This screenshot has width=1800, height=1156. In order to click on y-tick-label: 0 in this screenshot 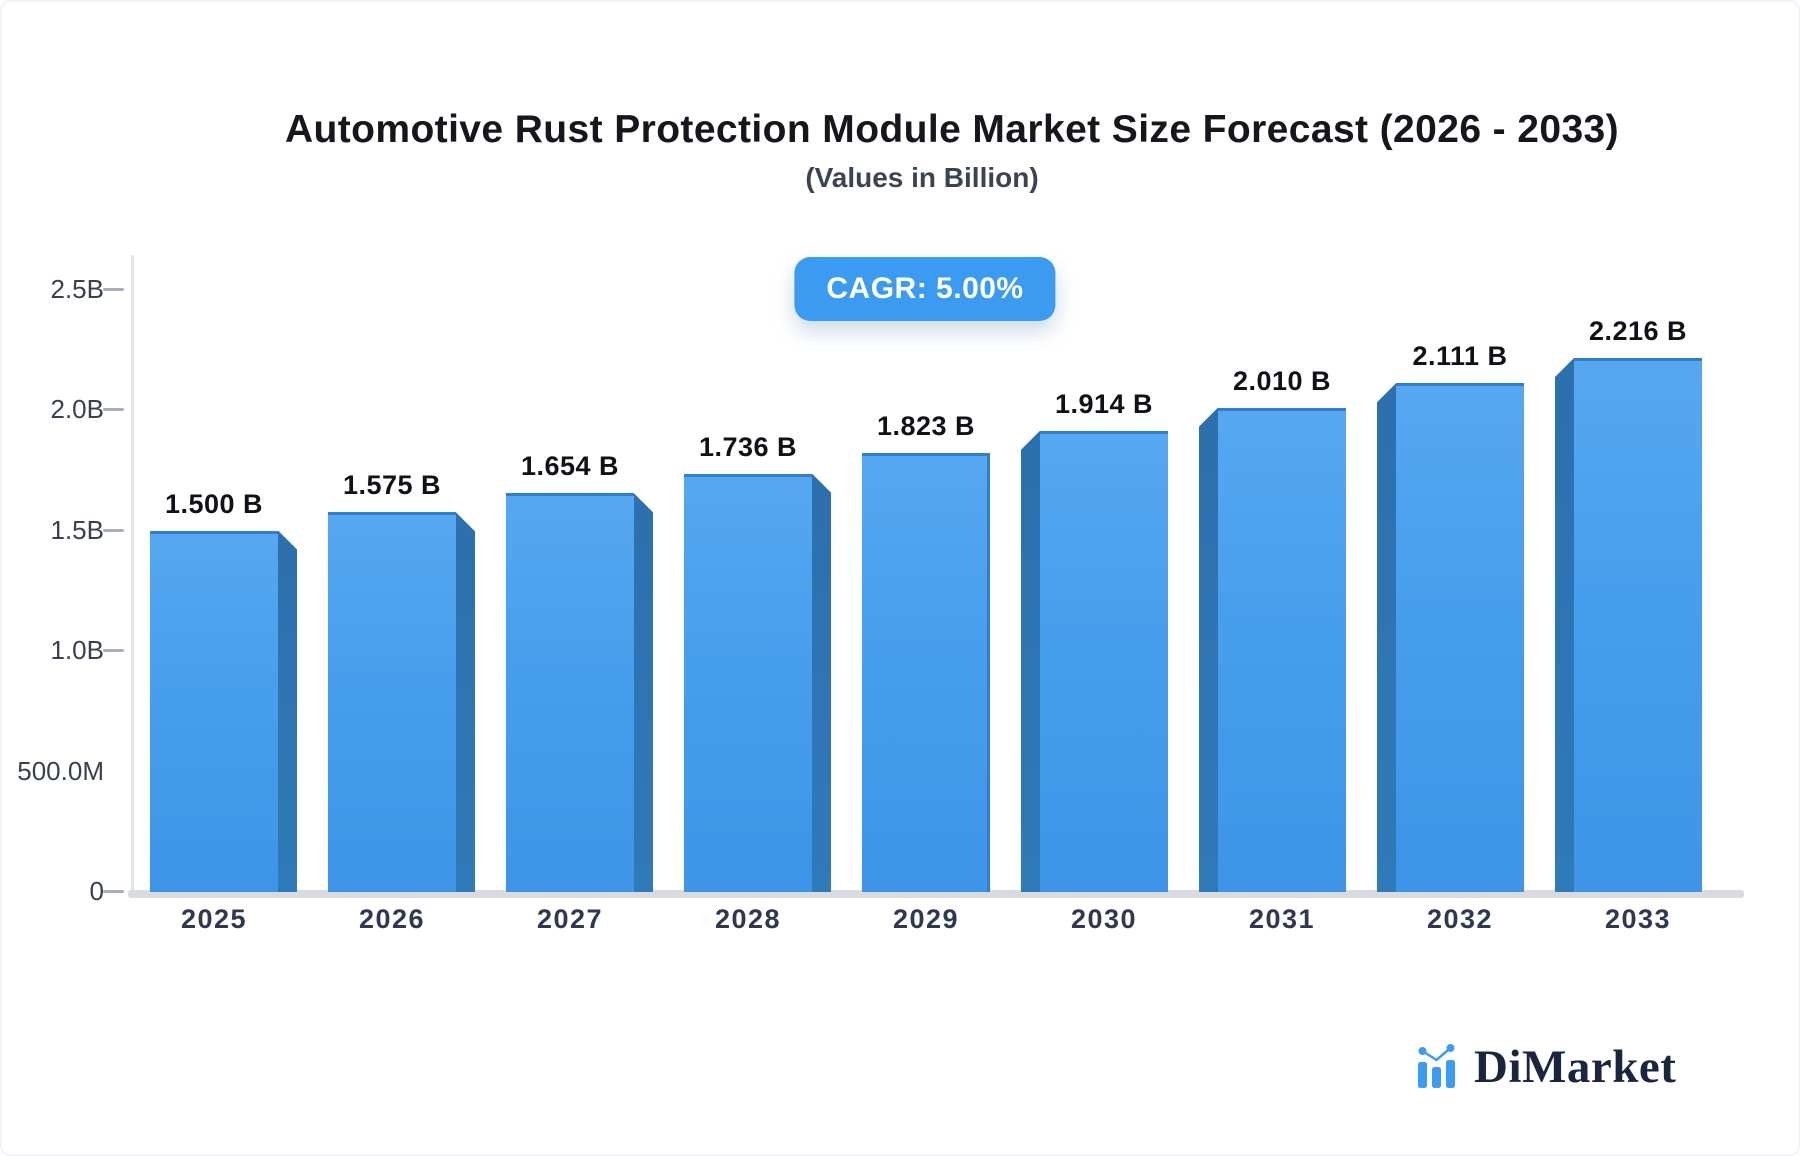, I will do `click(96, 891)`.